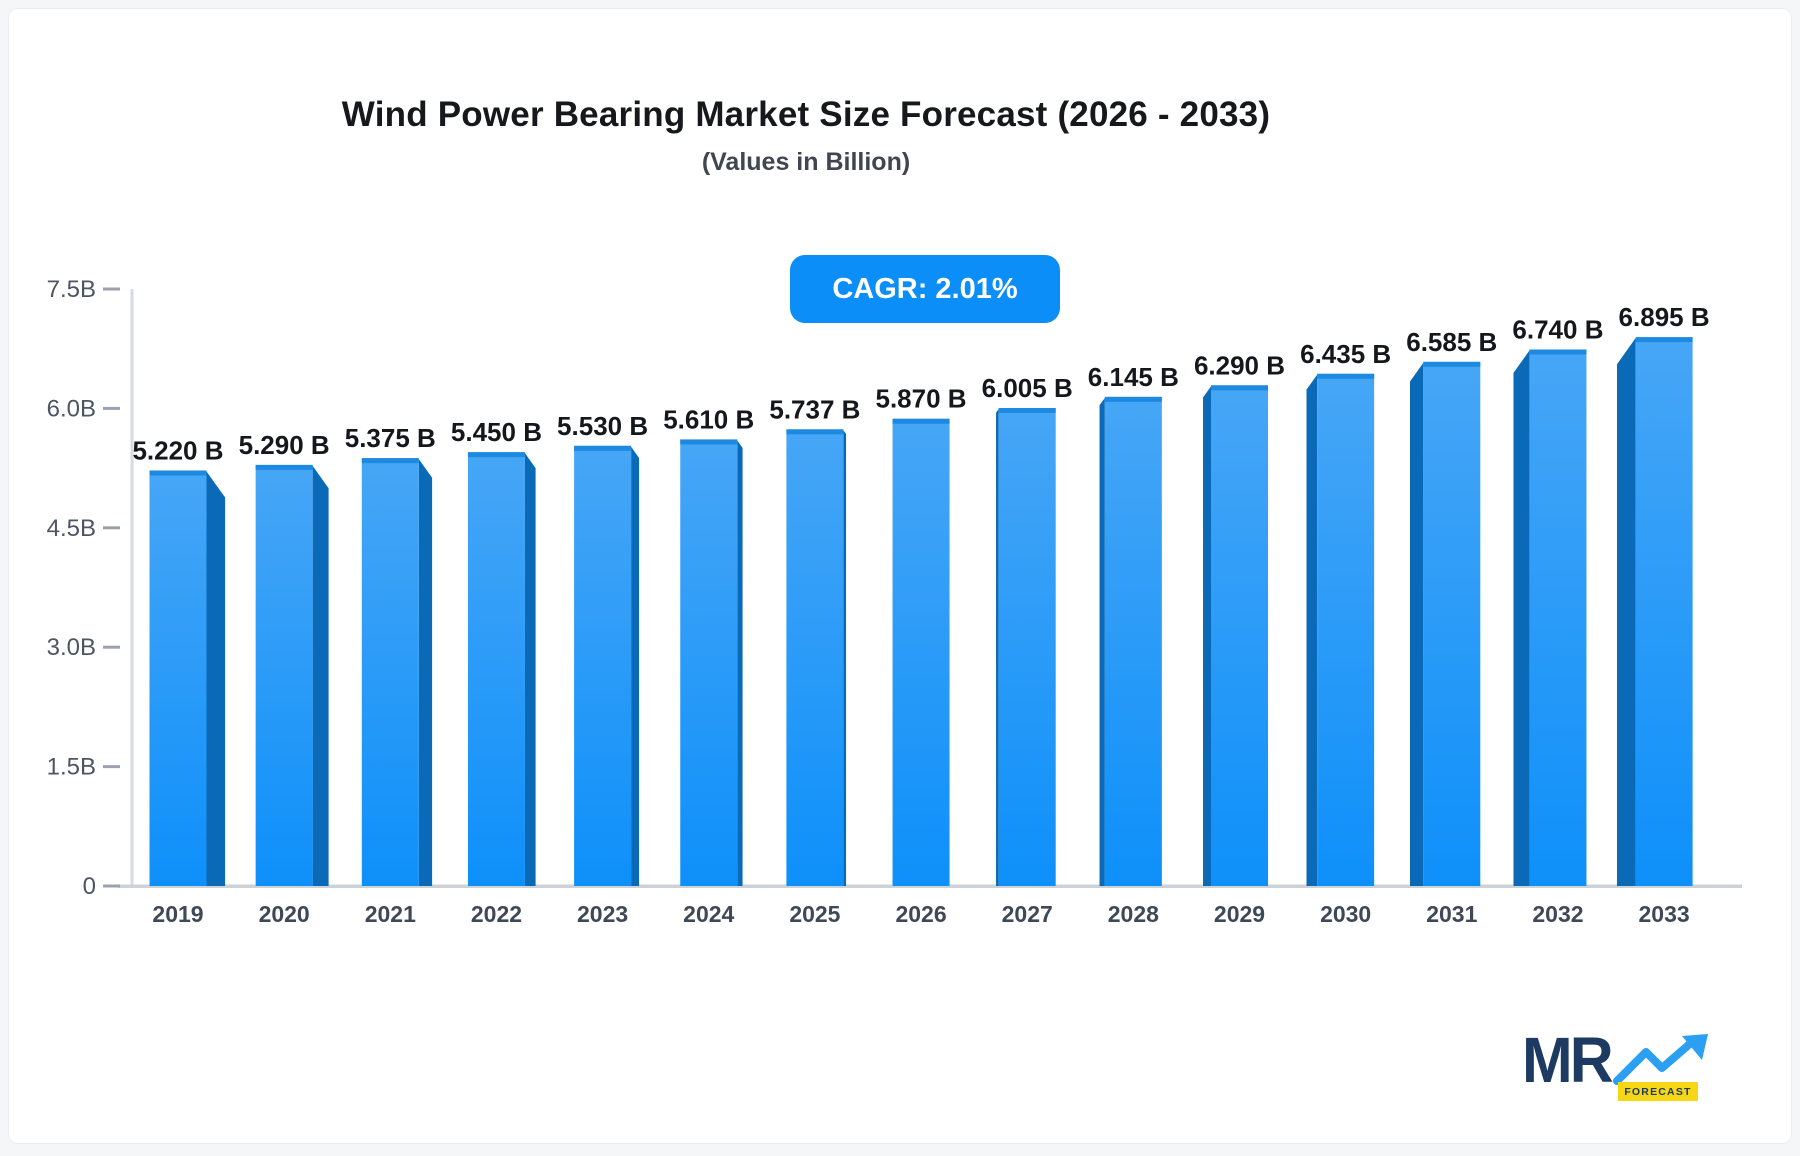 The image size is (1800, 1156). What do you see at coordinates (1557, 914) in the screenshot?
I see `x-axis-label: 2032` at bounding box center [1557, 914].